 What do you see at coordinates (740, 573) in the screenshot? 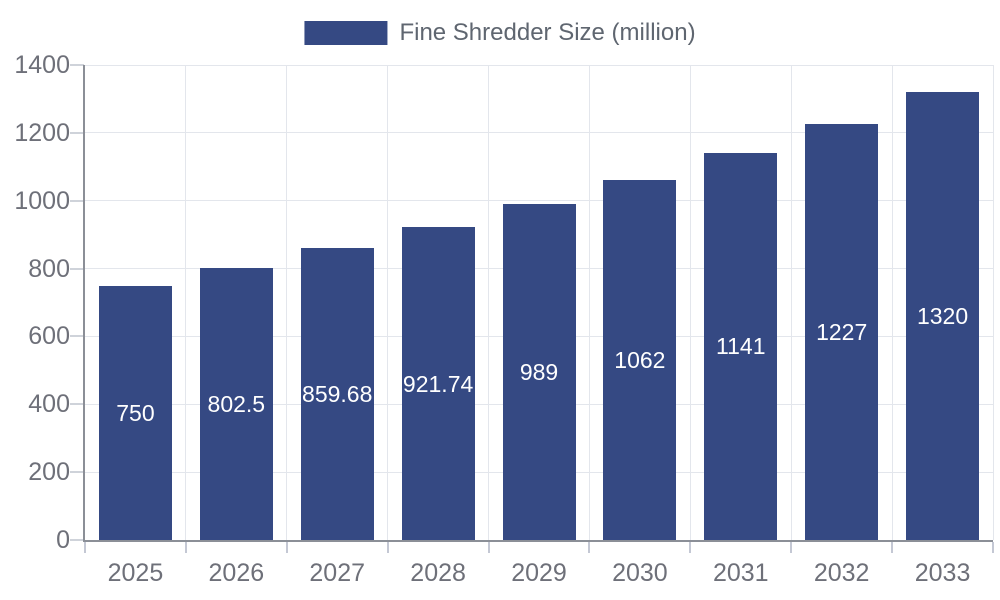
I see `x-axis-tick-label: 2031` at bounding box center [740, 573].